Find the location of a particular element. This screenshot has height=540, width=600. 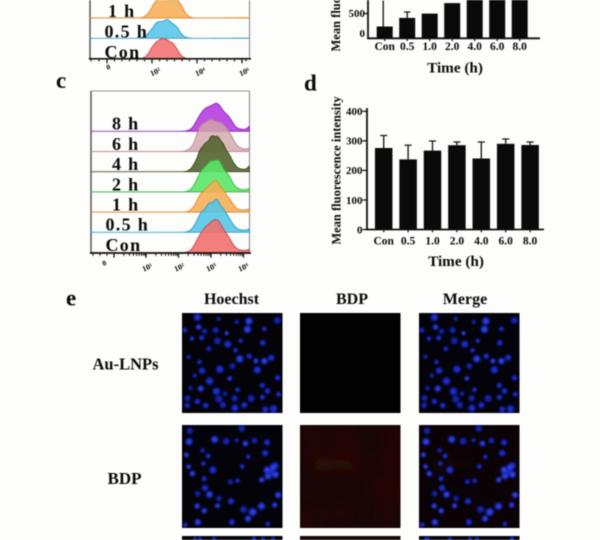

svg-text: 10¹ is located at coordinates (148, 267).